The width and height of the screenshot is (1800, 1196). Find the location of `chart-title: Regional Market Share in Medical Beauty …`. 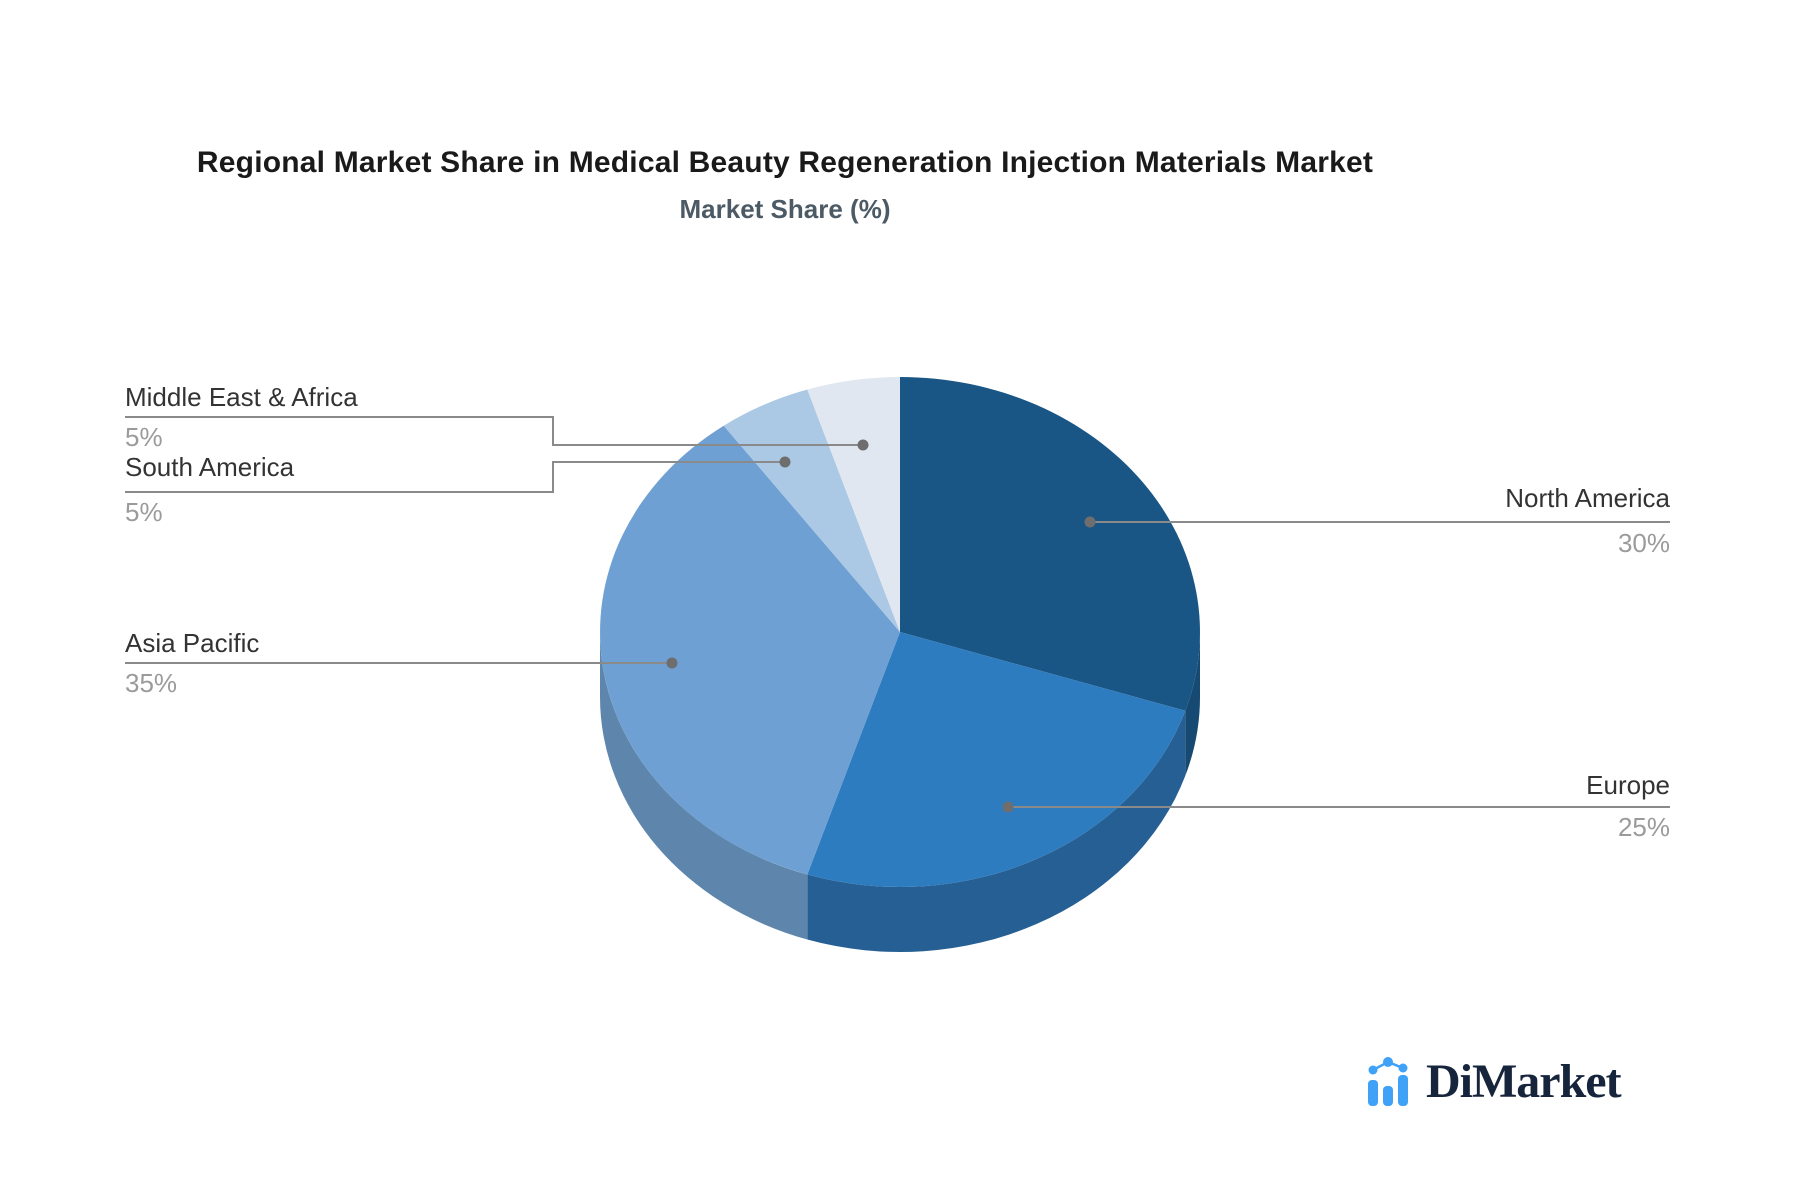

chart-title: Regional Market Share in Medical Beauty … is located at coordinates (785, 162).